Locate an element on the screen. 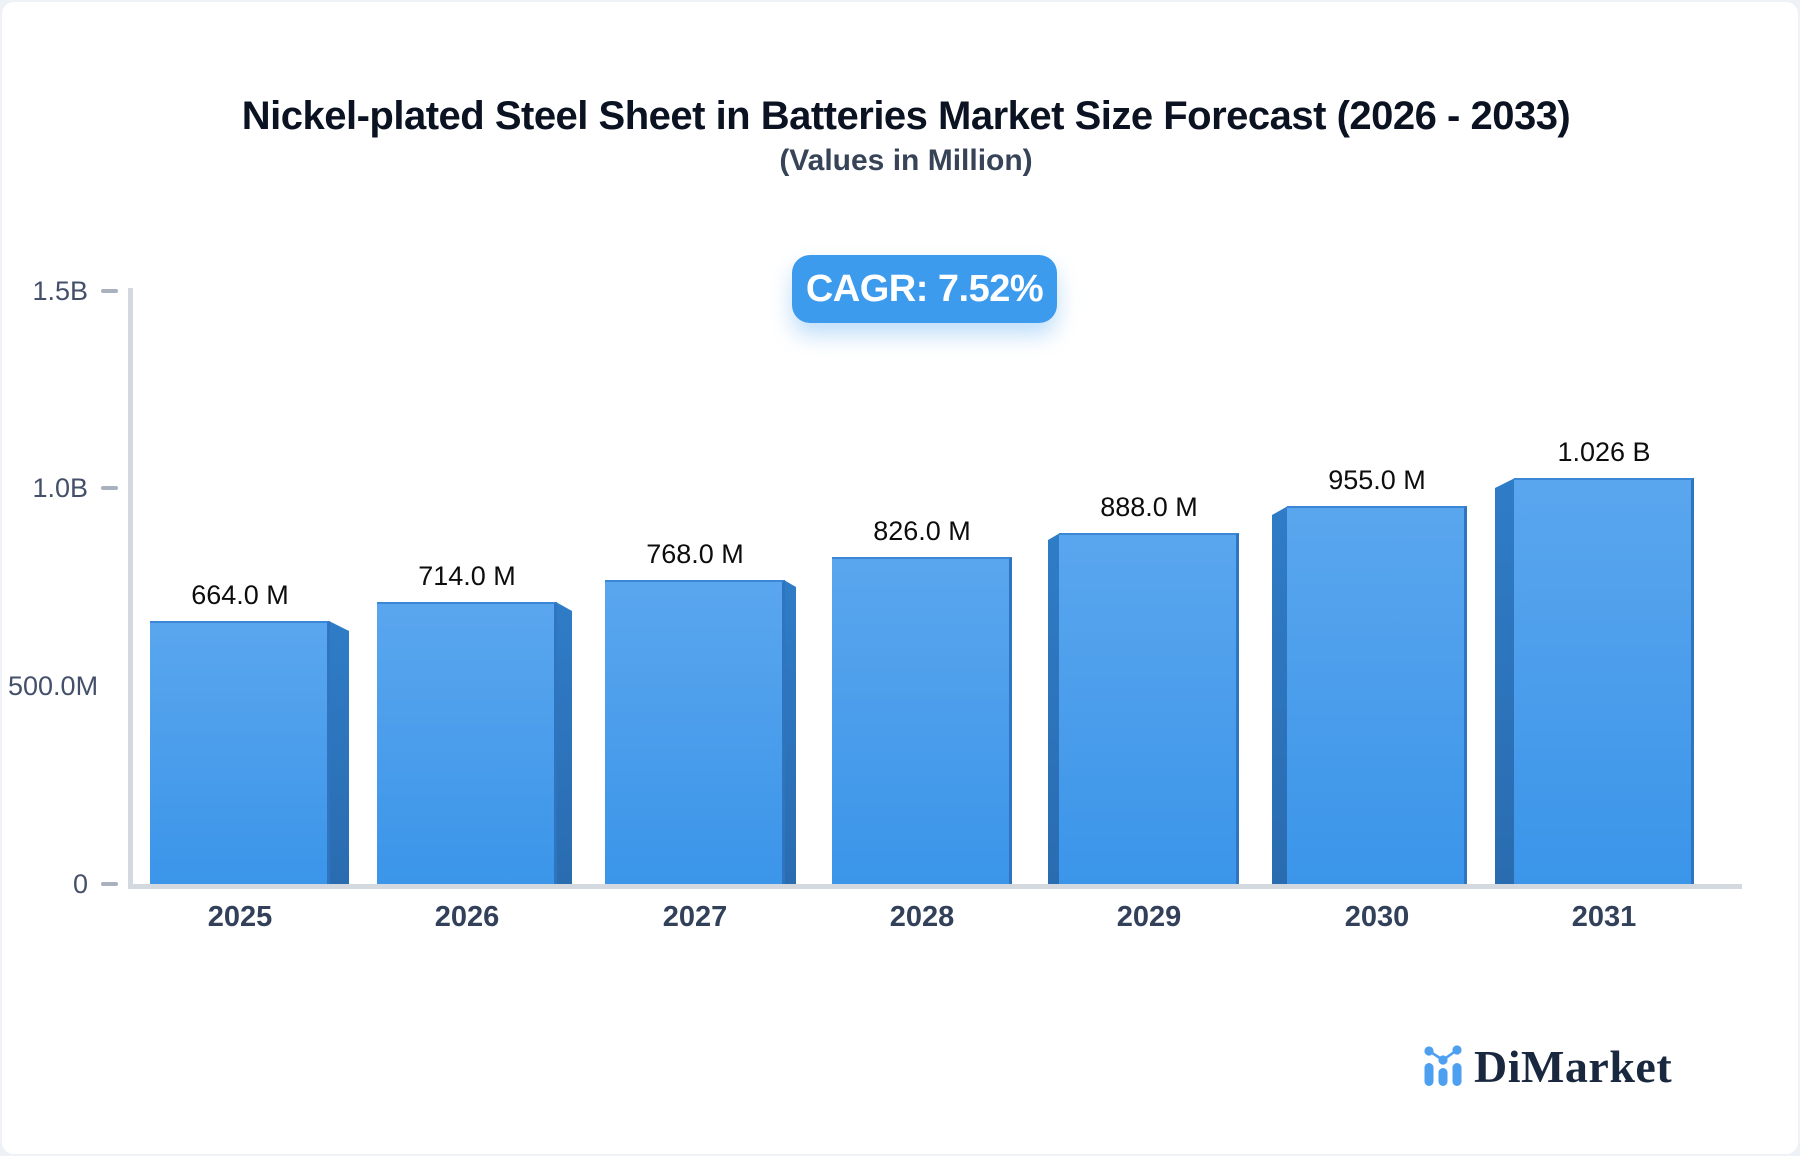  x-axis-label-2026: 2026 is located at coordinates (467, 917).